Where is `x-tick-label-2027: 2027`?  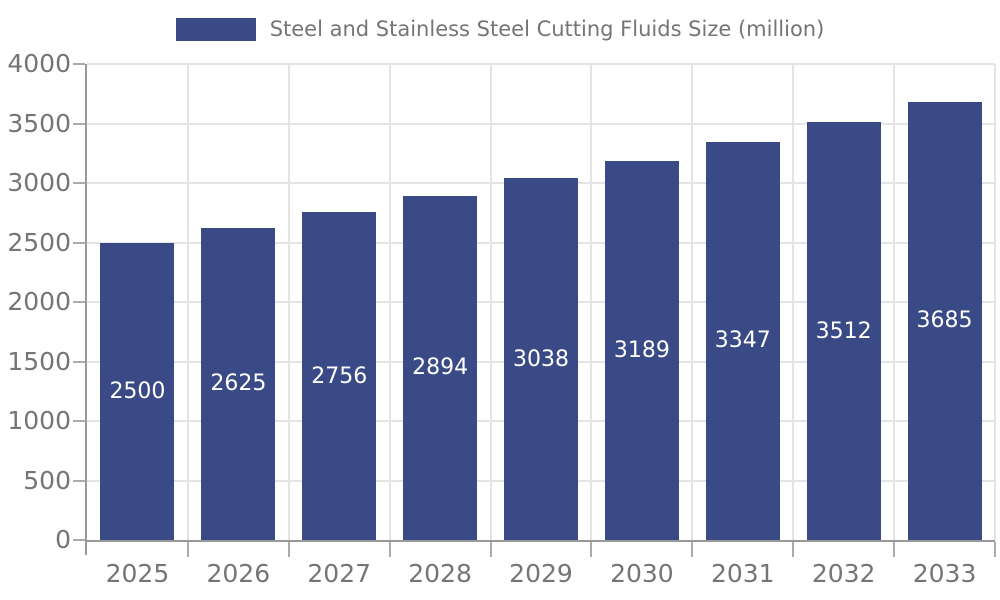
x-tick-label-2027: 2027 is located at coordinates (339, 573).